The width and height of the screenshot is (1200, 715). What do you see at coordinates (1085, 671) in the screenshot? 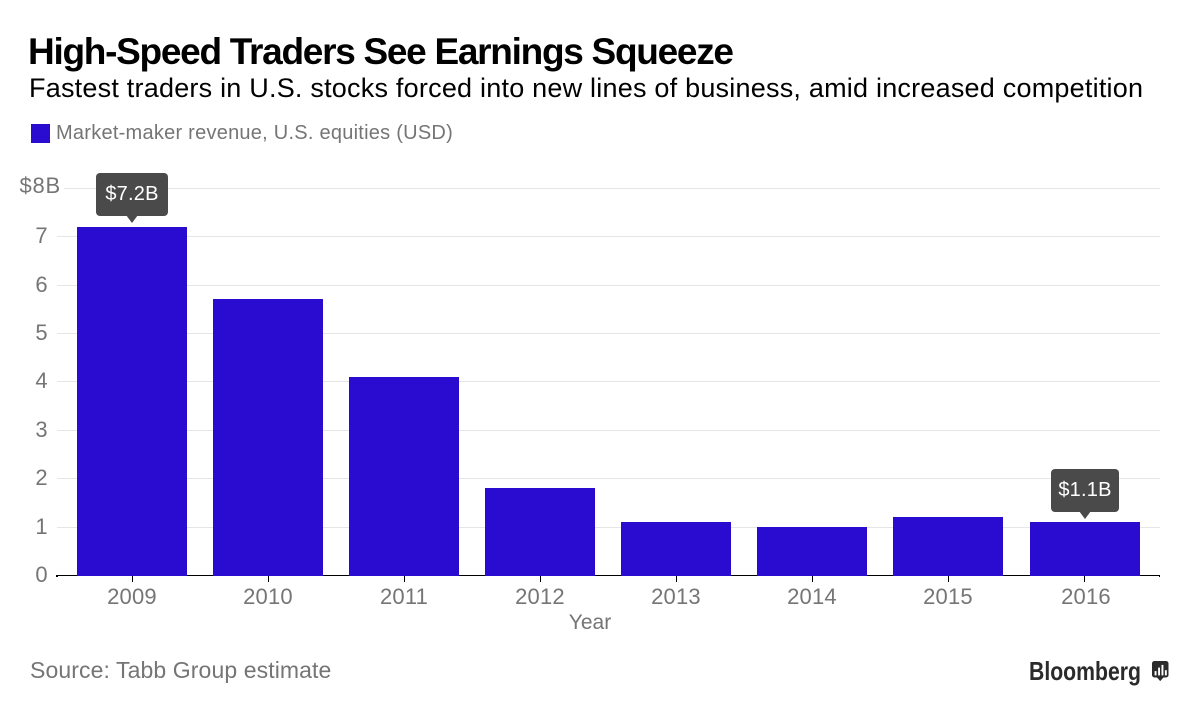
I see `svg-text: Bloomberg` at bounding box center [1085, 671].